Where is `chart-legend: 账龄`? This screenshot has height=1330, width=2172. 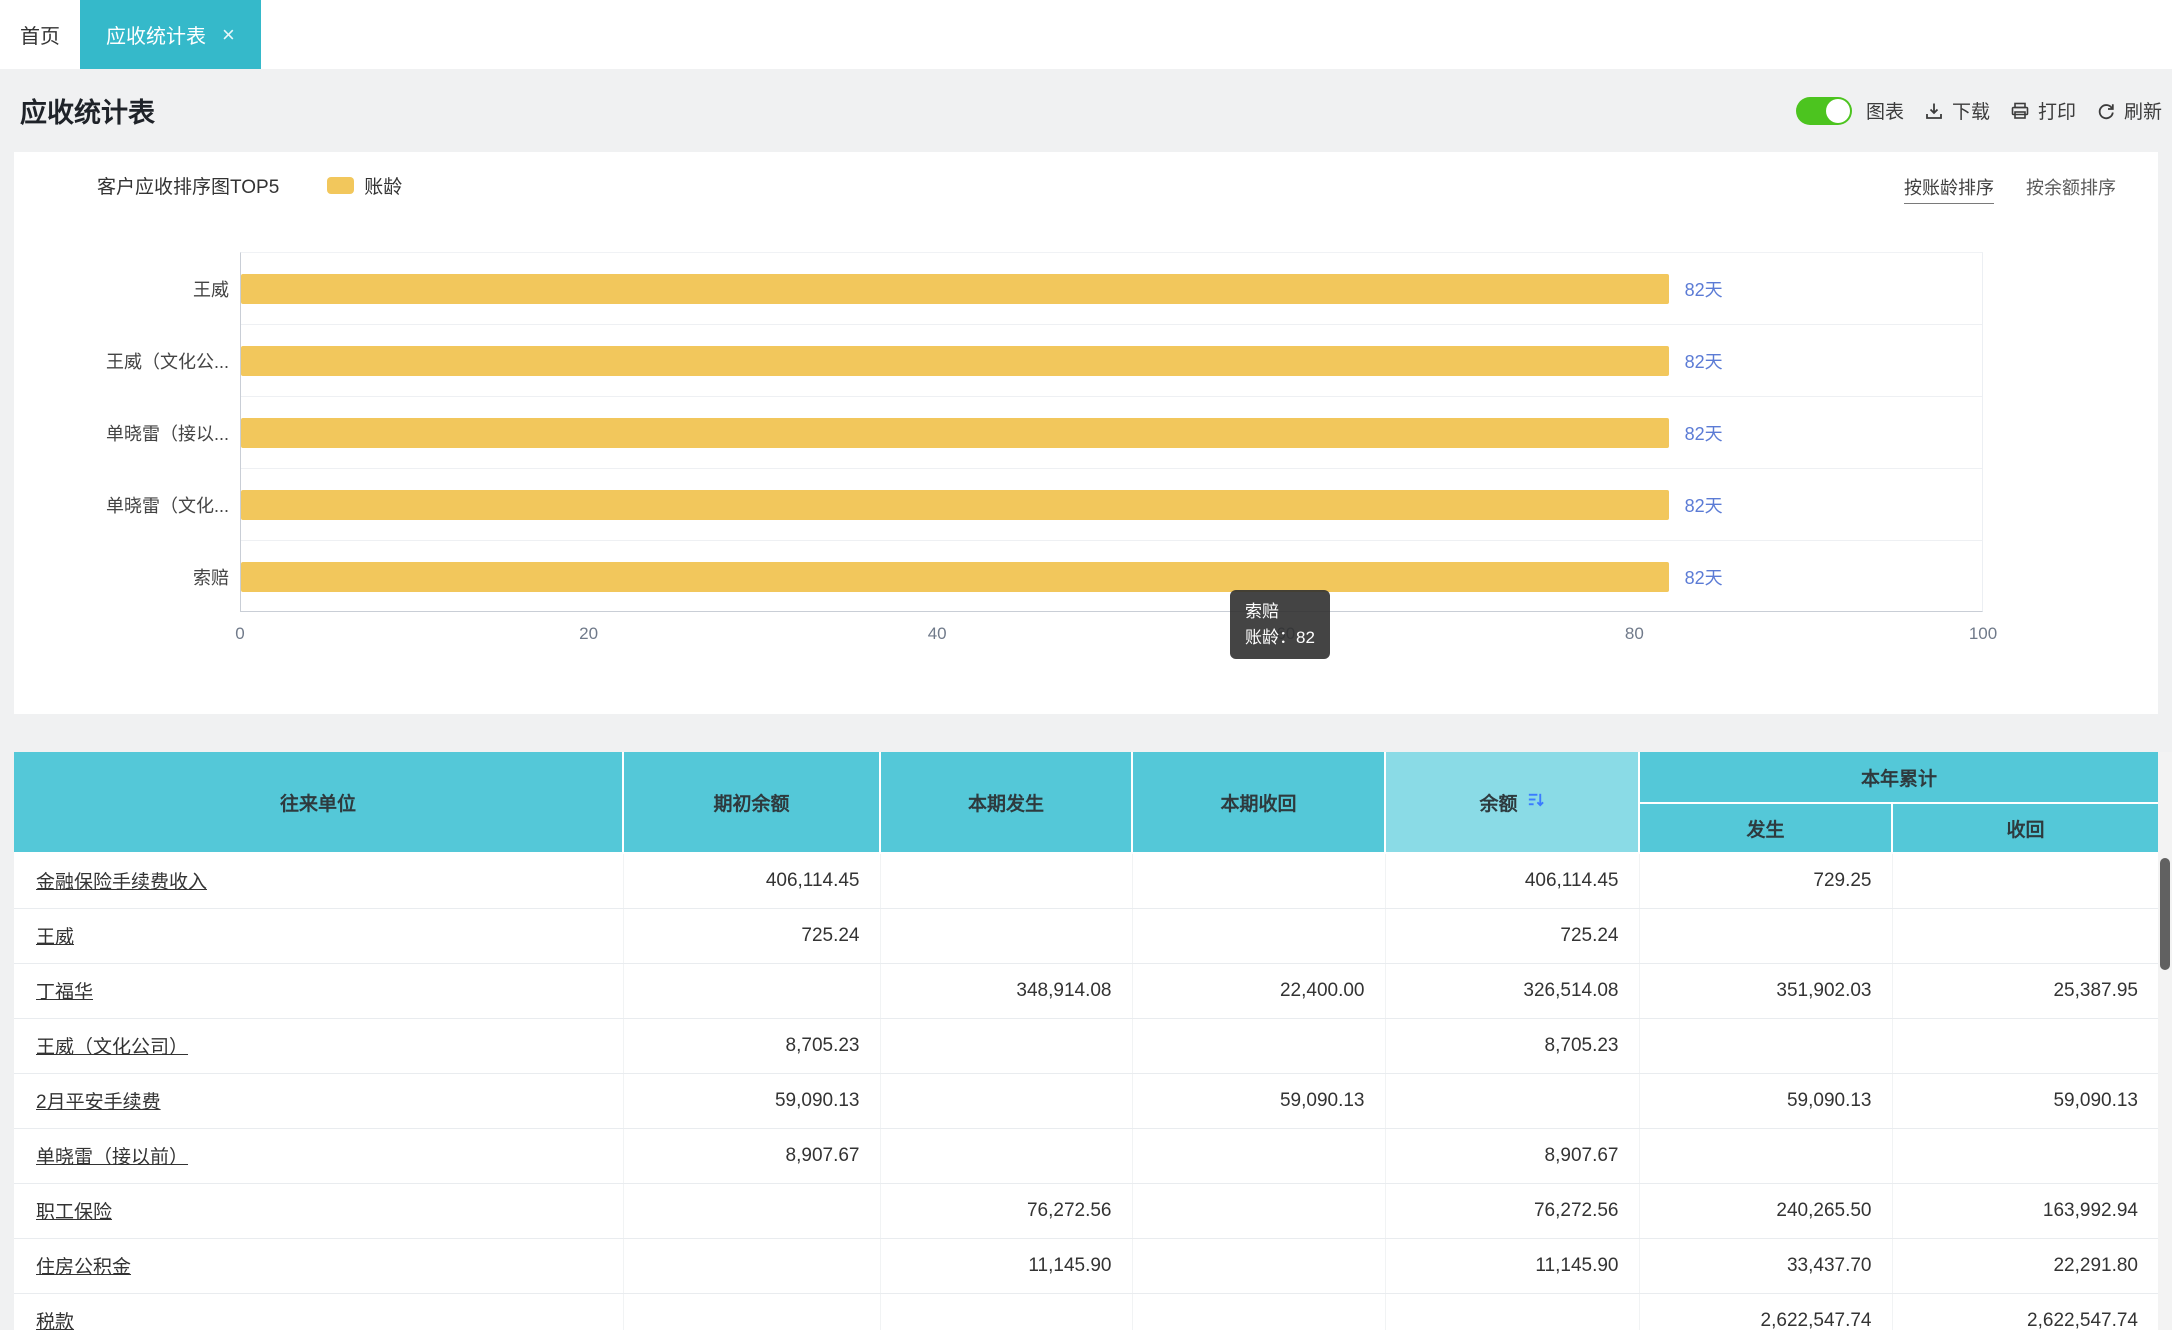
chart-legend: 账龄 is located at coordinates (364, 185).